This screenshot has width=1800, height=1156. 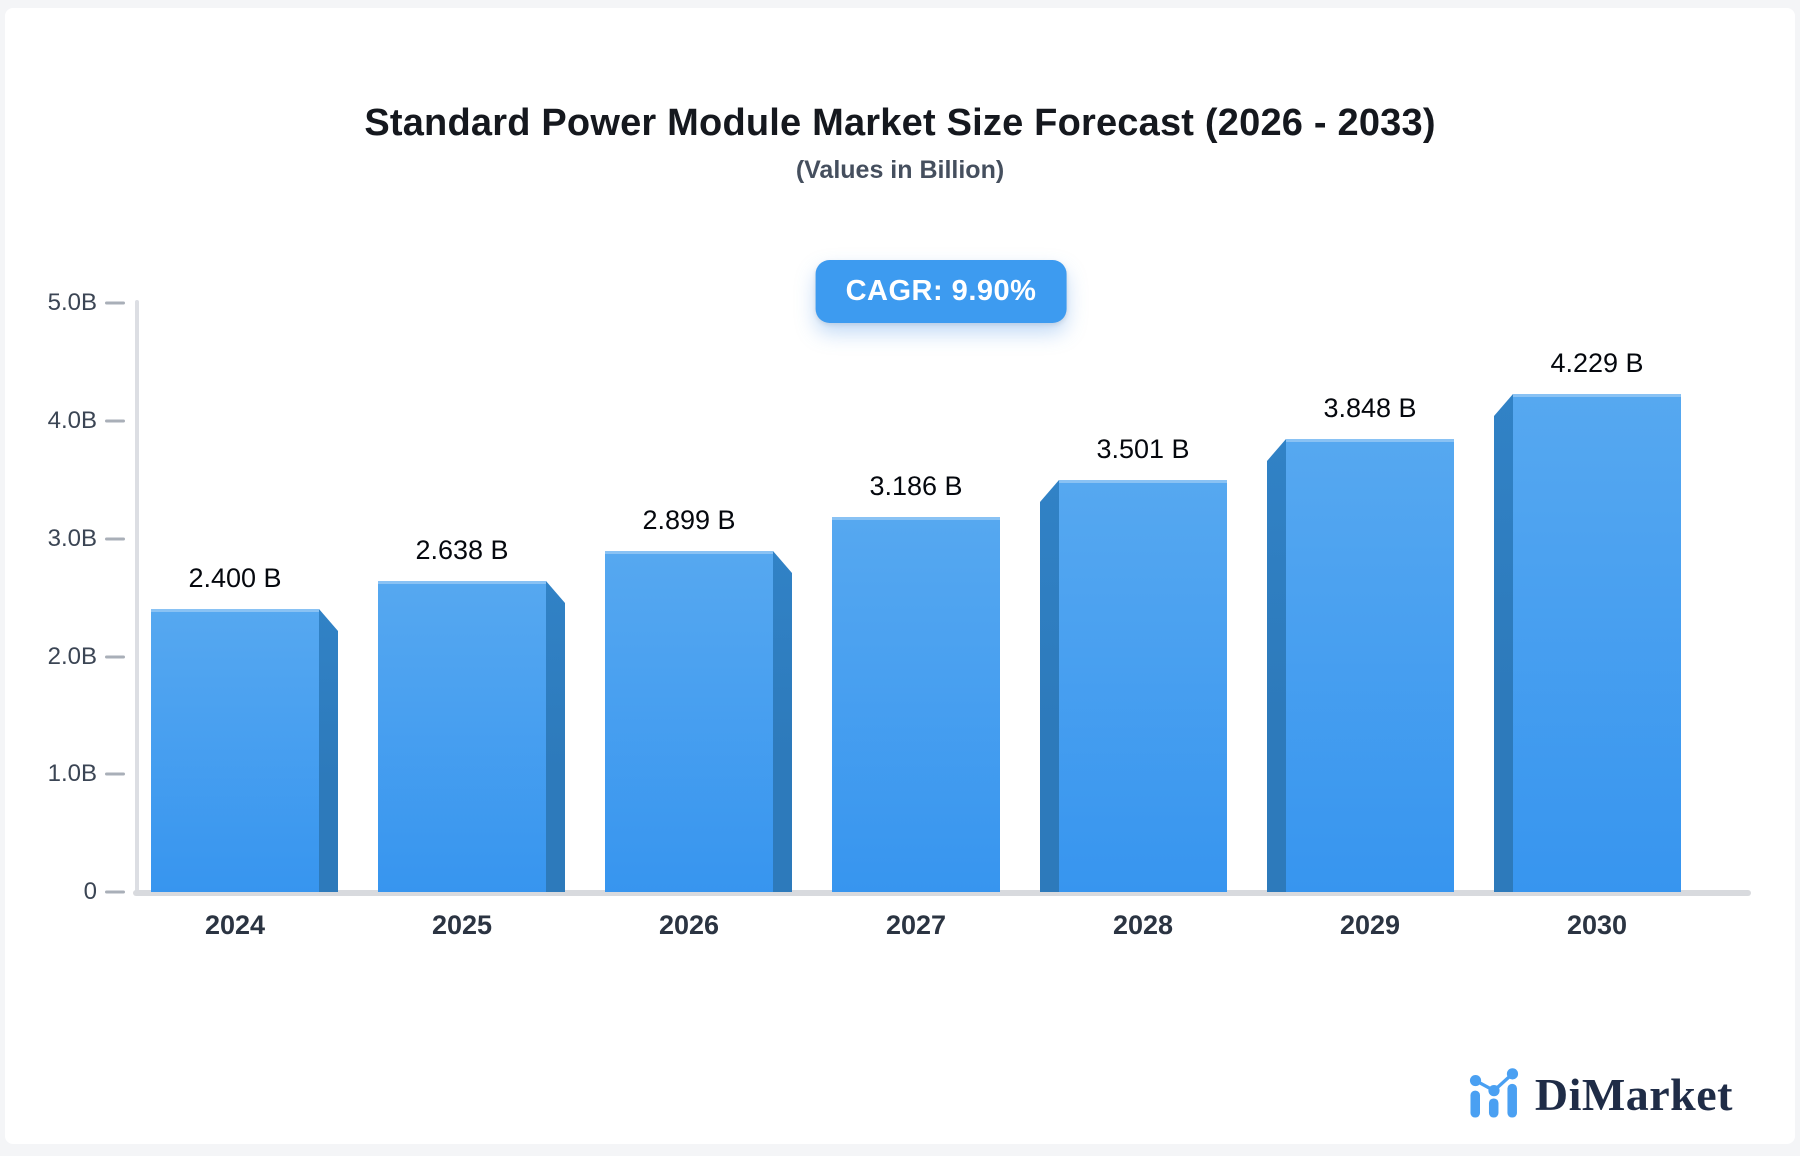 What do you see at coordinates (72, 420) in the screenshot?
I see `y-tick-label: 4.0B` at bounding box center [72, 420].